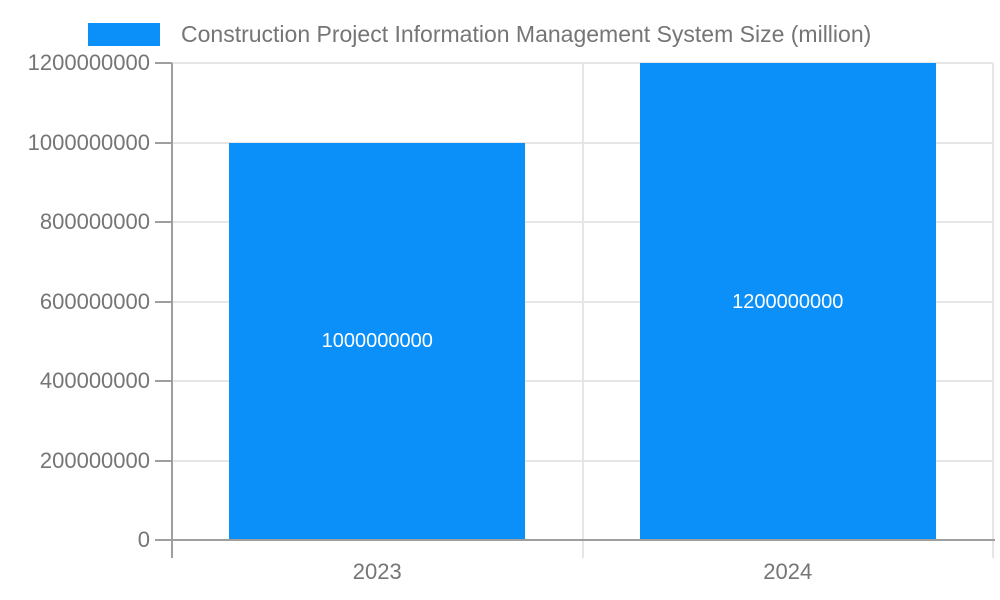 Image resolution: width=1000 pixels, height=600 pixels. I want to click on bar-value-label: 1200000000, so click(788, 301).